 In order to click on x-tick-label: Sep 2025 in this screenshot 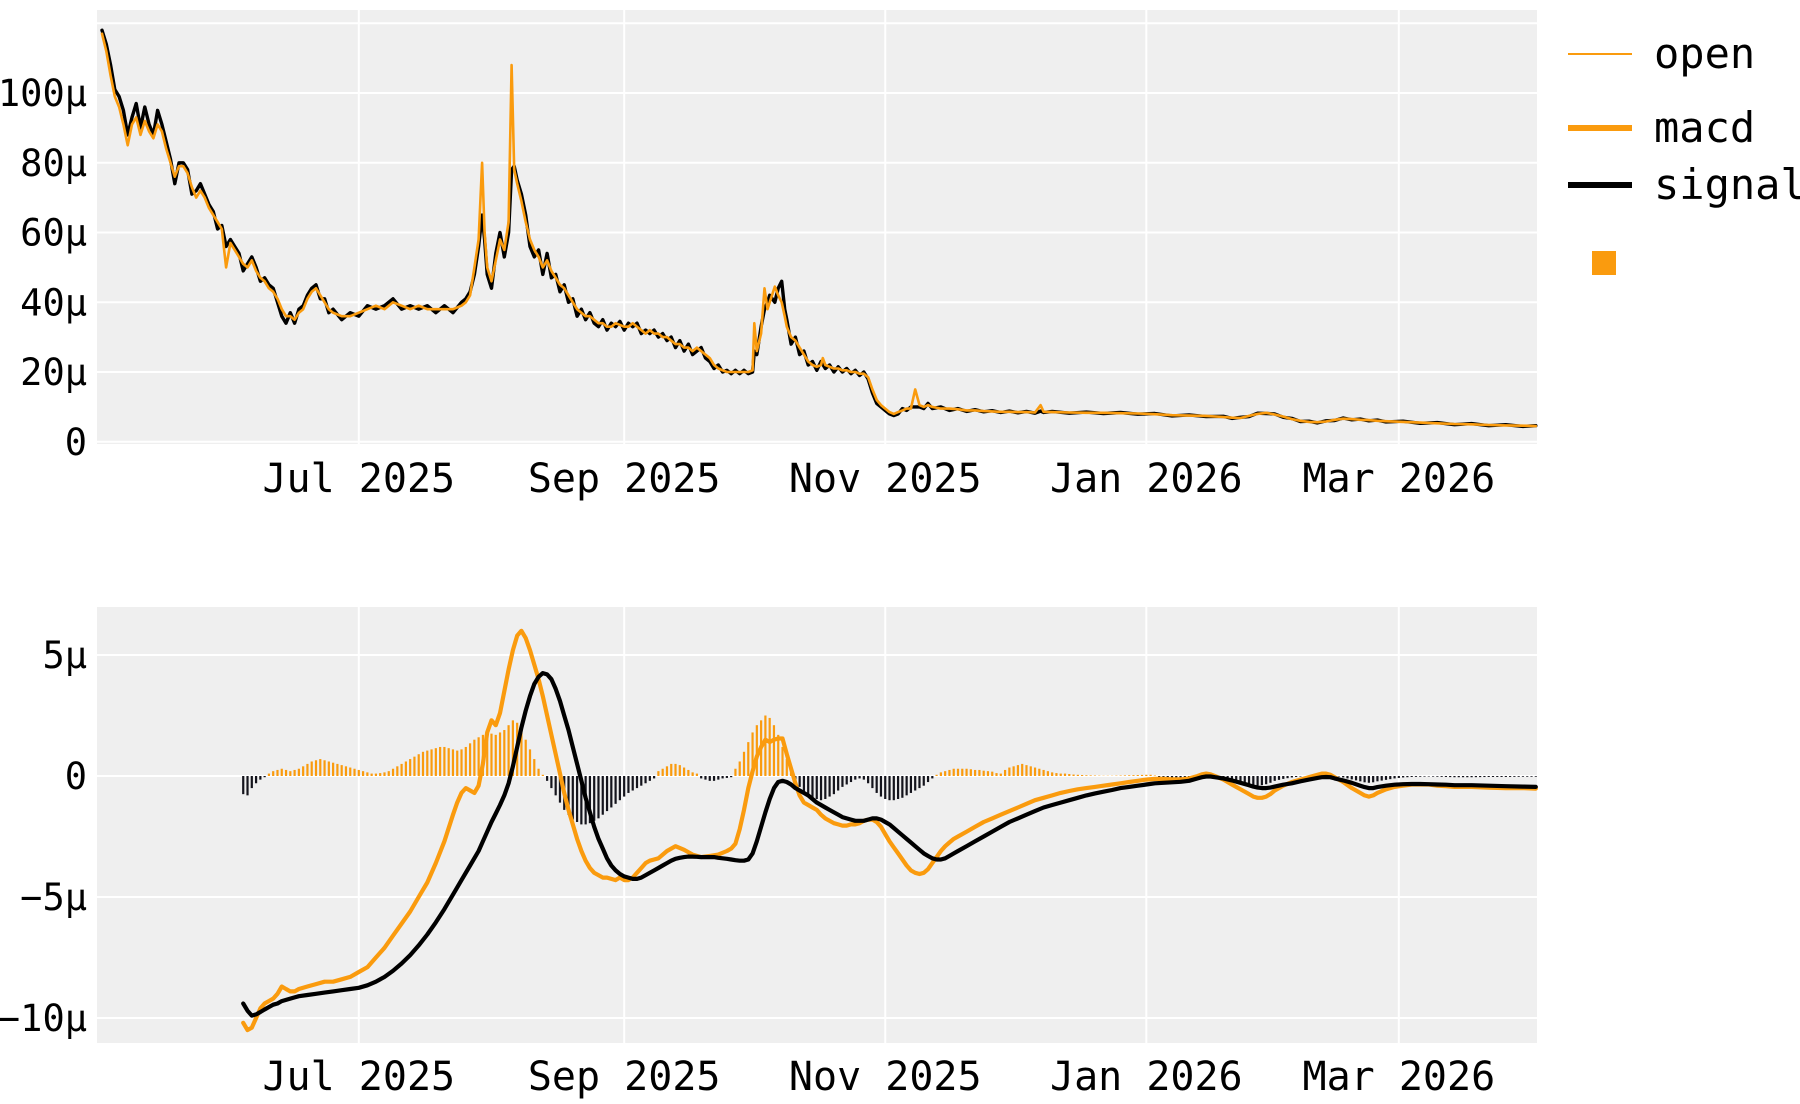, I will do `click(624, 479)`.